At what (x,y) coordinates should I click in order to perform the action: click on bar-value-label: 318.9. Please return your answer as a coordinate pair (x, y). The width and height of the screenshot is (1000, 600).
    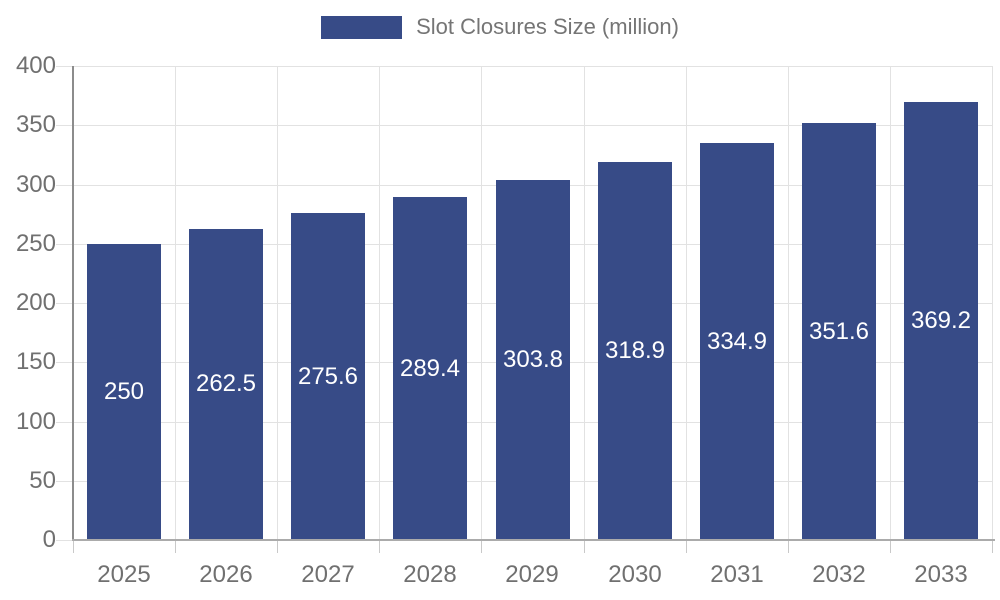
    Looking at the image, I should click on (635, 350).